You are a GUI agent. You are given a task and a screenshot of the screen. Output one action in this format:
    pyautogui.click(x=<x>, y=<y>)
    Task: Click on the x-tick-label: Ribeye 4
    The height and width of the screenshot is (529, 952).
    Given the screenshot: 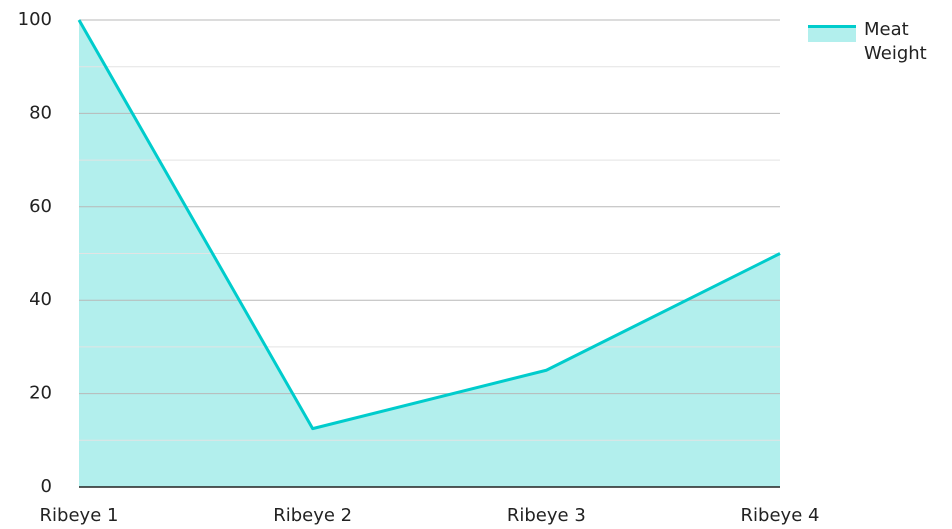 What is the action you would take?
    pyautogui.click(x=780, y=515)
    